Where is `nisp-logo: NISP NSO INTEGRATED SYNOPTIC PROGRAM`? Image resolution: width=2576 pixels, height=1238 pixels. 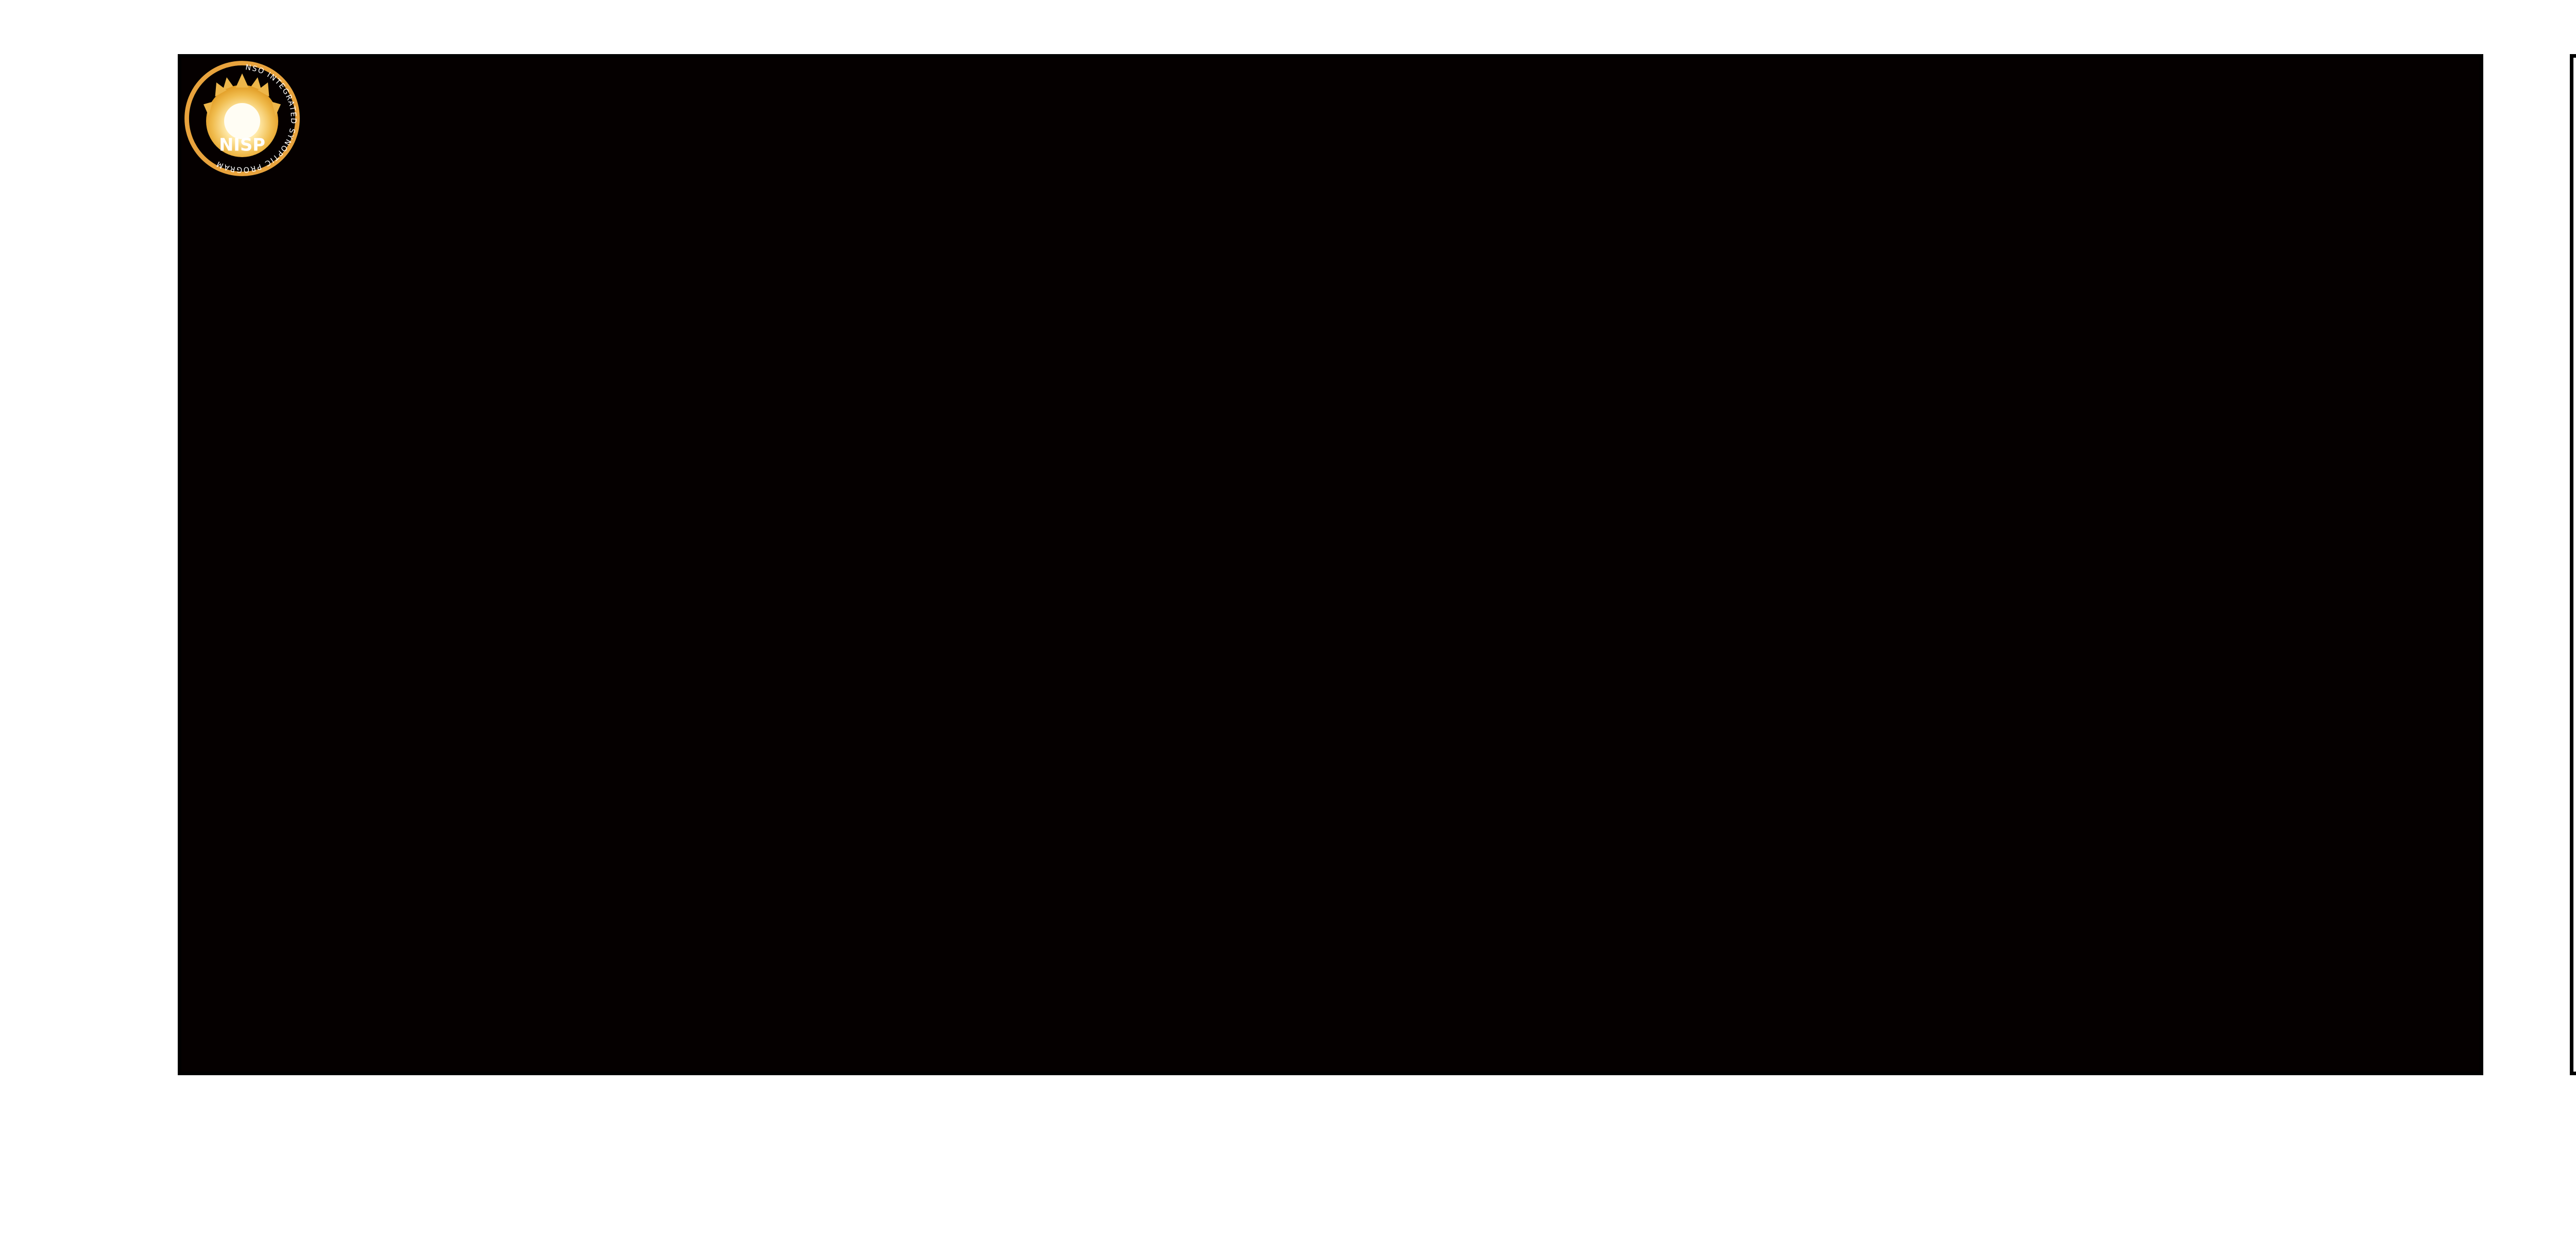
nisp-logo: NISP NSO INTEGRATED SYNOPTIC PROGRAM is located at coordinates (242, 118).